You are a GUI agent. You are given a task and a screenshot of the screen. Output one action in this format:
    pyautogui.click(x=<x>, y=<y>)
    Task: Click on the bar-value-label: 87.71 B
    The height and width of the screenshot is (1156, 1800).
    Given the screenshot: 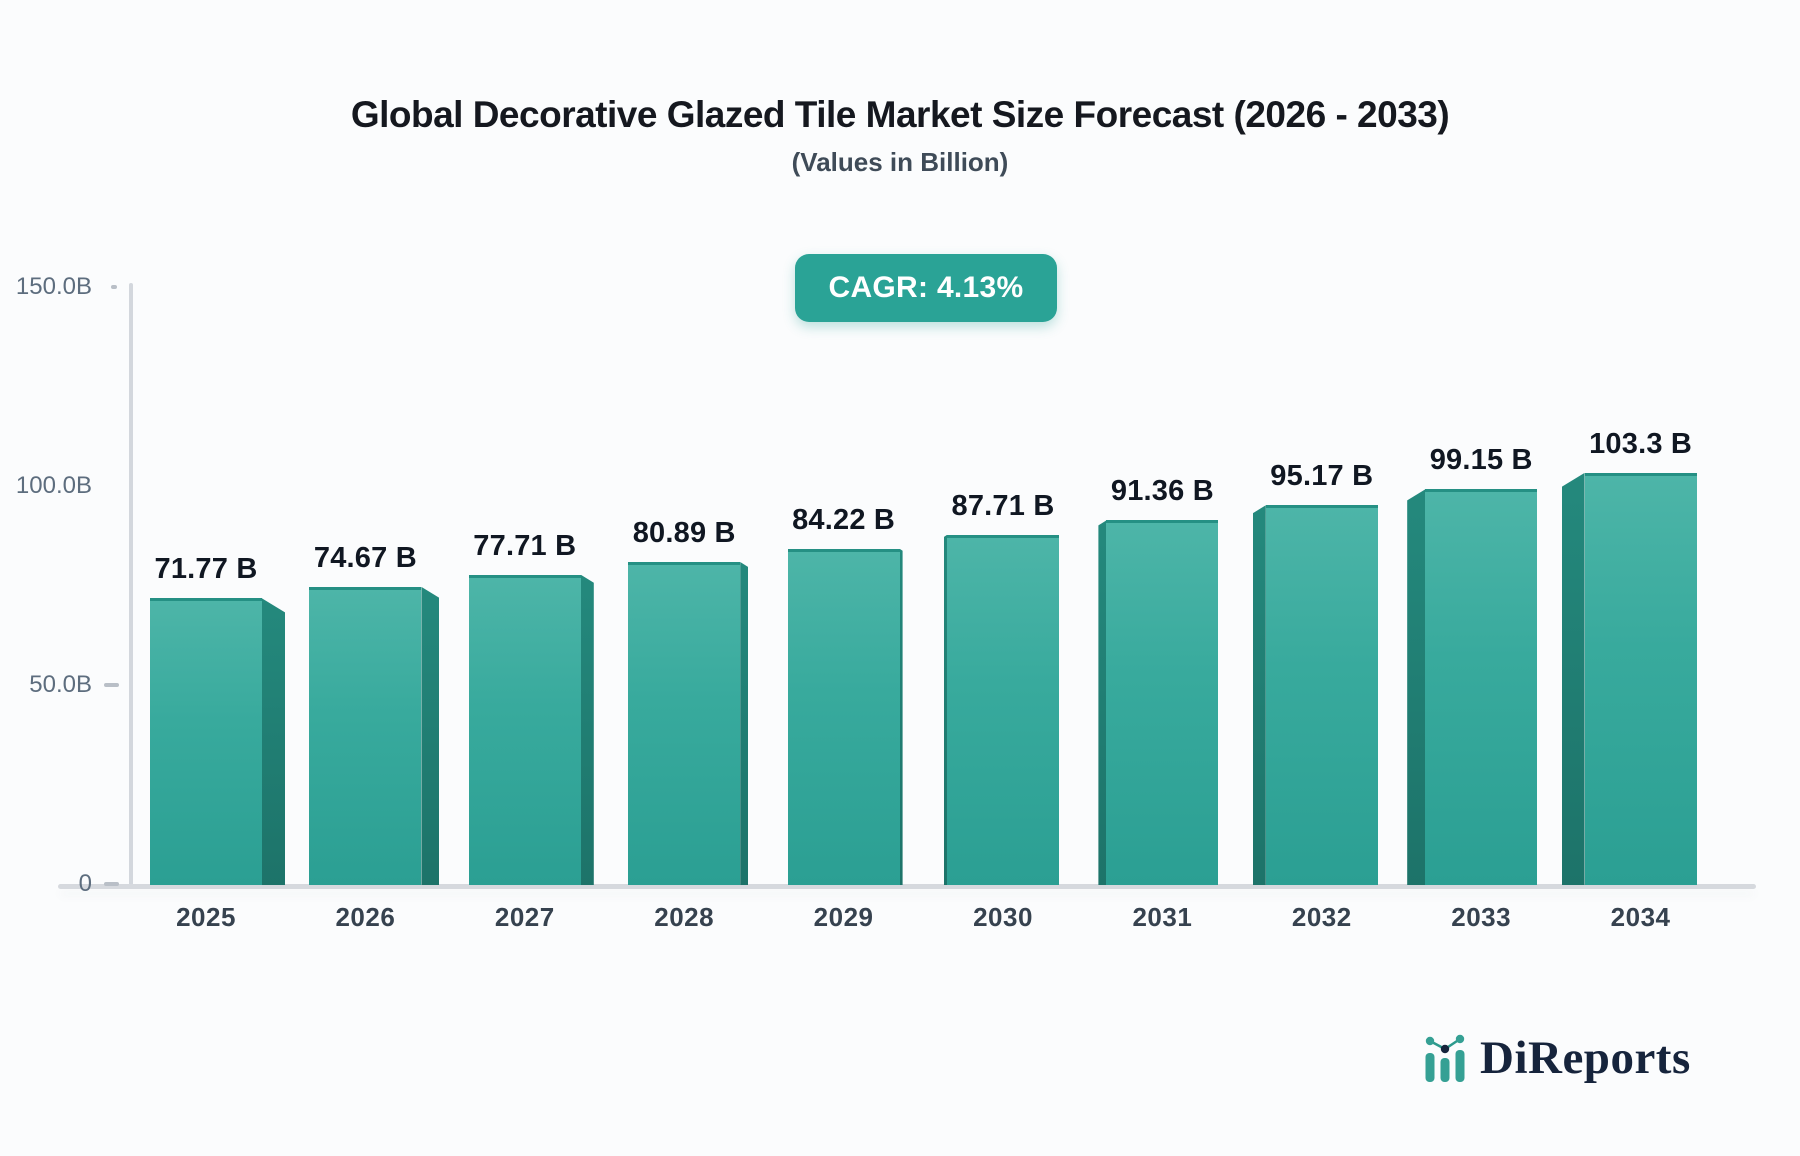 What is the action you would take?
    pyautogui.click(x=1003, y=505)
    